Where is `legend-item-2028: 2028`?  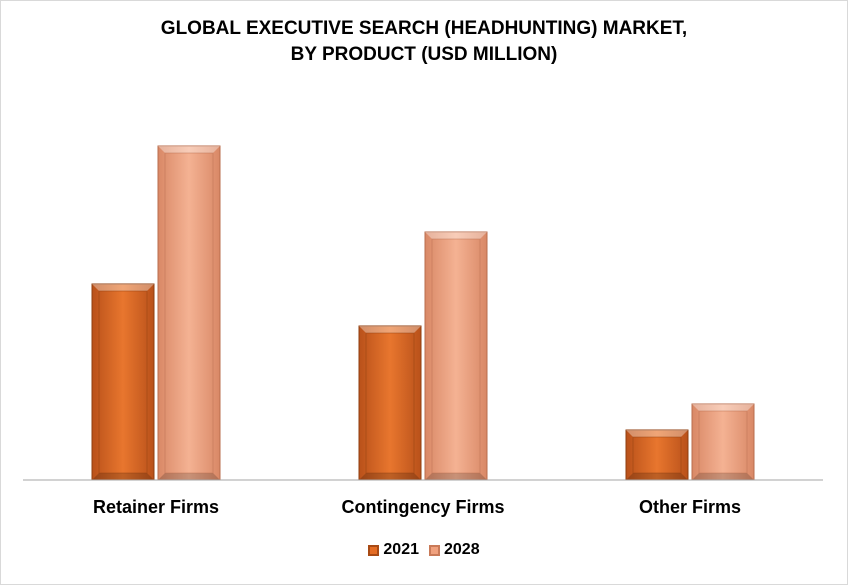 legend-item-2028: 2028 is located at coordinates (454, 550).